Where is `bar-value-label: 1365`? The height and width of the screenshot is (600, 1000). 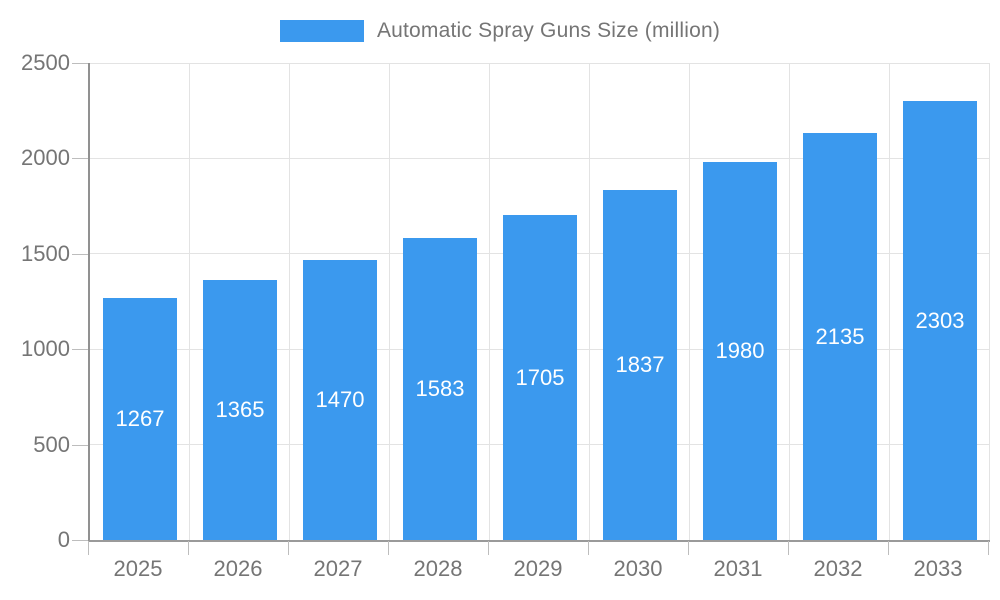
bar-value-label: 1365 is located at coordinates (240, 409).